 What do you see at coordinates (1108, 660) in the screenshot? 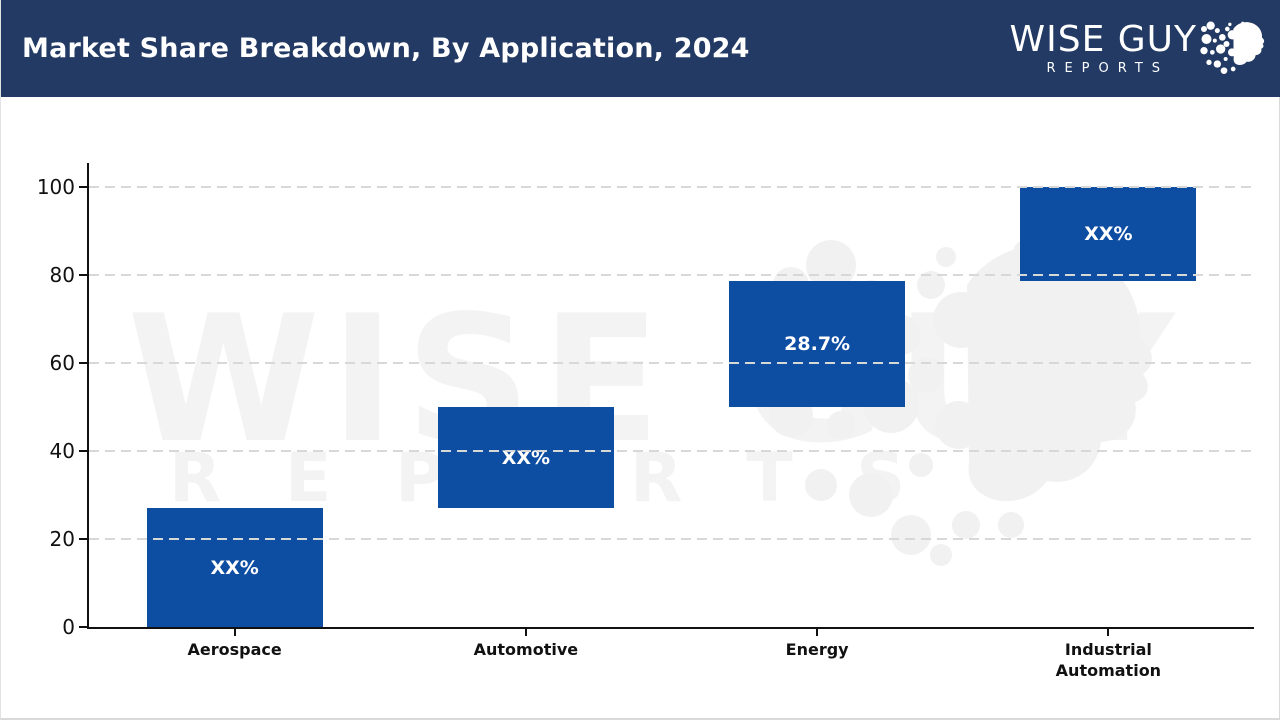
I see `x-axis-label-industrial-automation: Industrial Automation` at bounding box center [1108, 660].